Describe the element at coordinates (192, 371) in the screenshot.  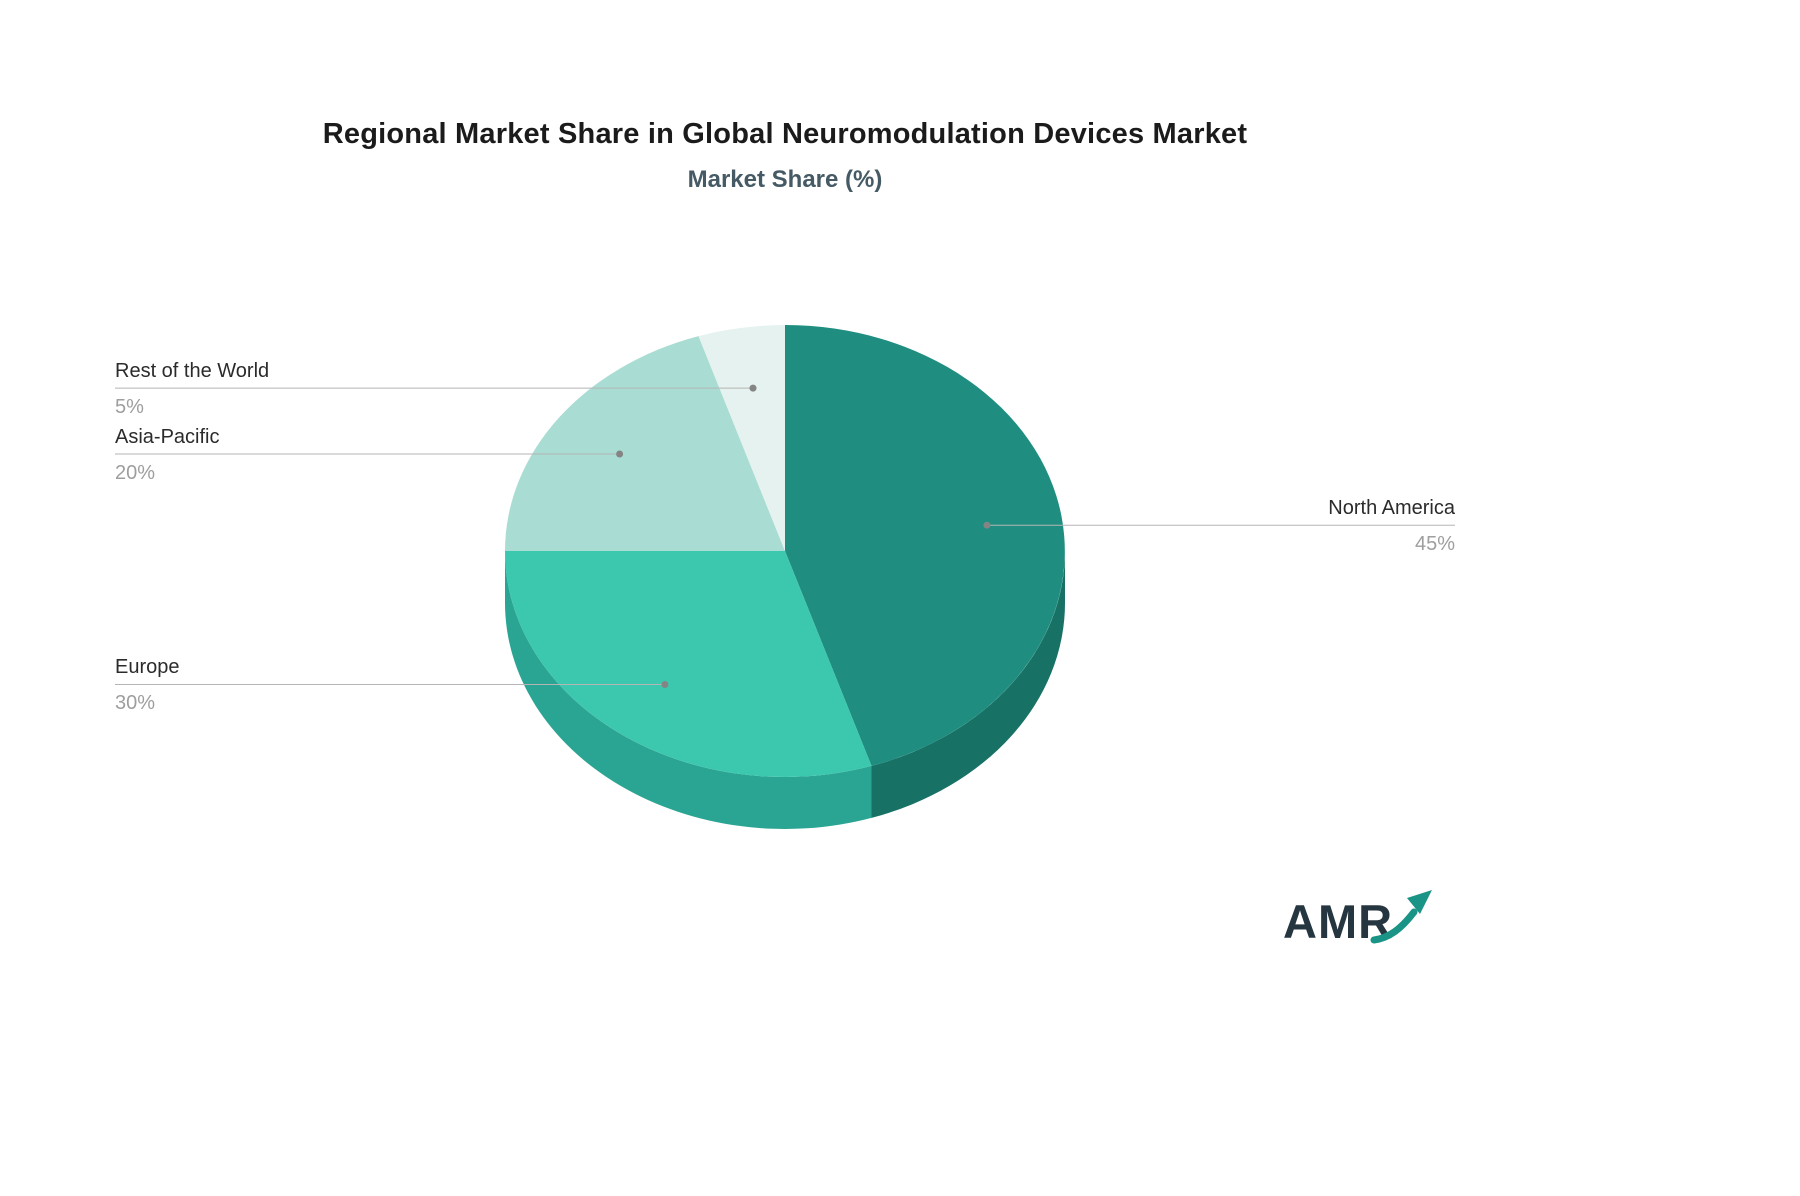
I see `pie-label-name: Rest of the World` at that location.